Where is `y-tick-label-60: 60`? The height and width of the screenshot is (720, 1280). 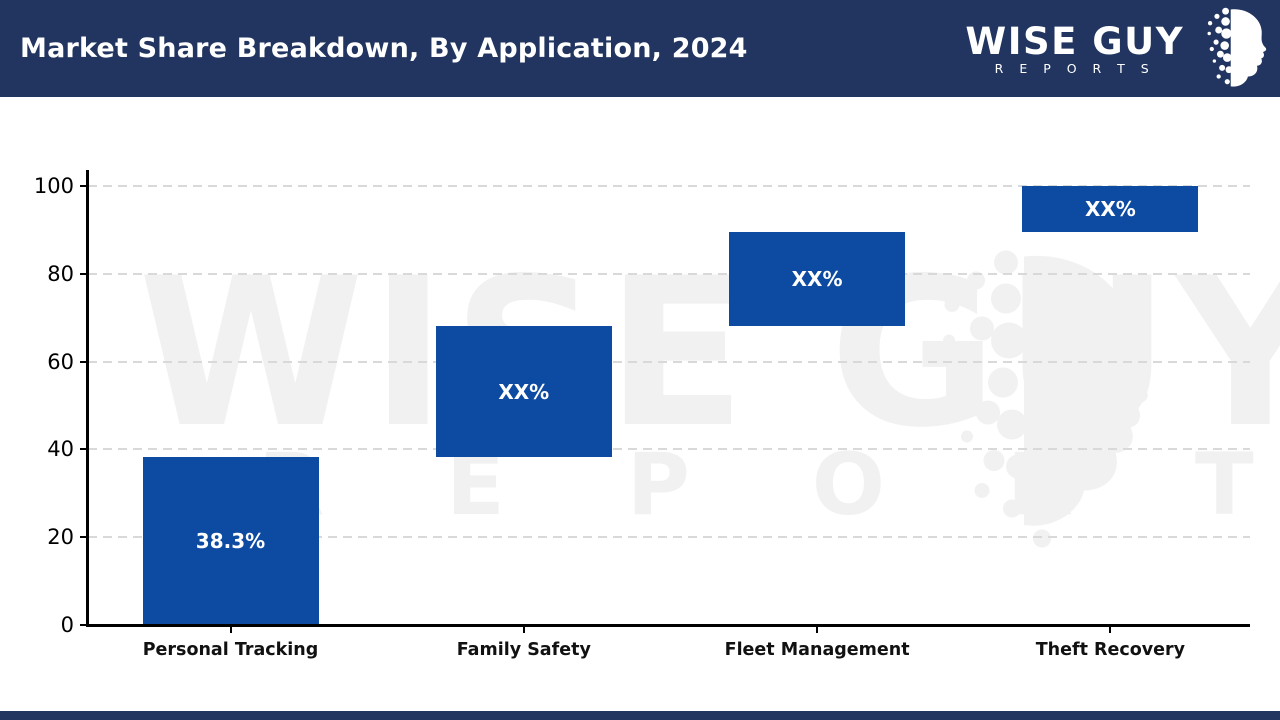
y-tick-label-60: 60 is located at coordinates (60, 361).